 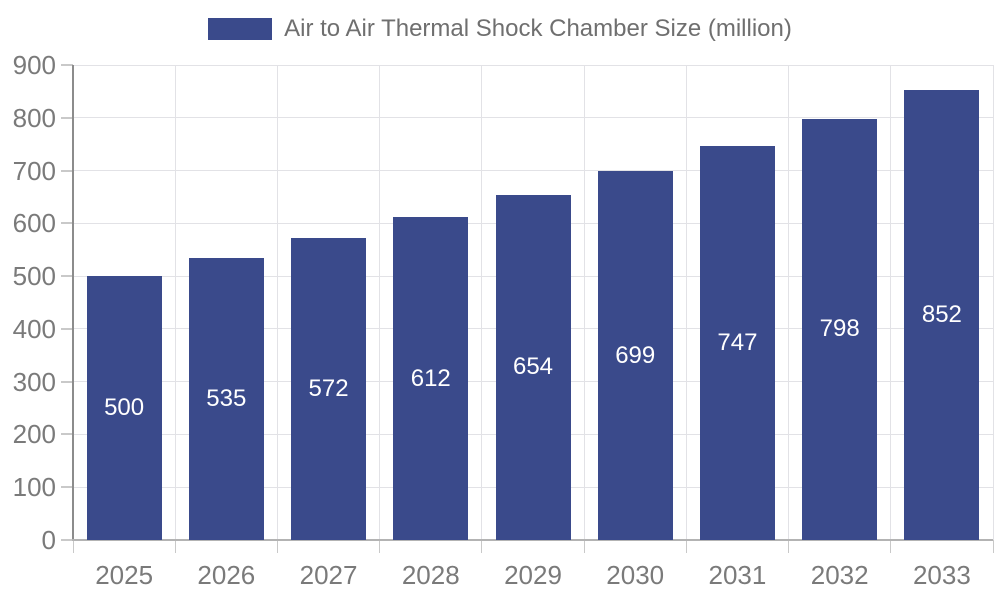 What do you see at coordinates (34, 381) in the screenshot?
I see `y-axis-tick-label: 300` at bounding box center [34, 381].